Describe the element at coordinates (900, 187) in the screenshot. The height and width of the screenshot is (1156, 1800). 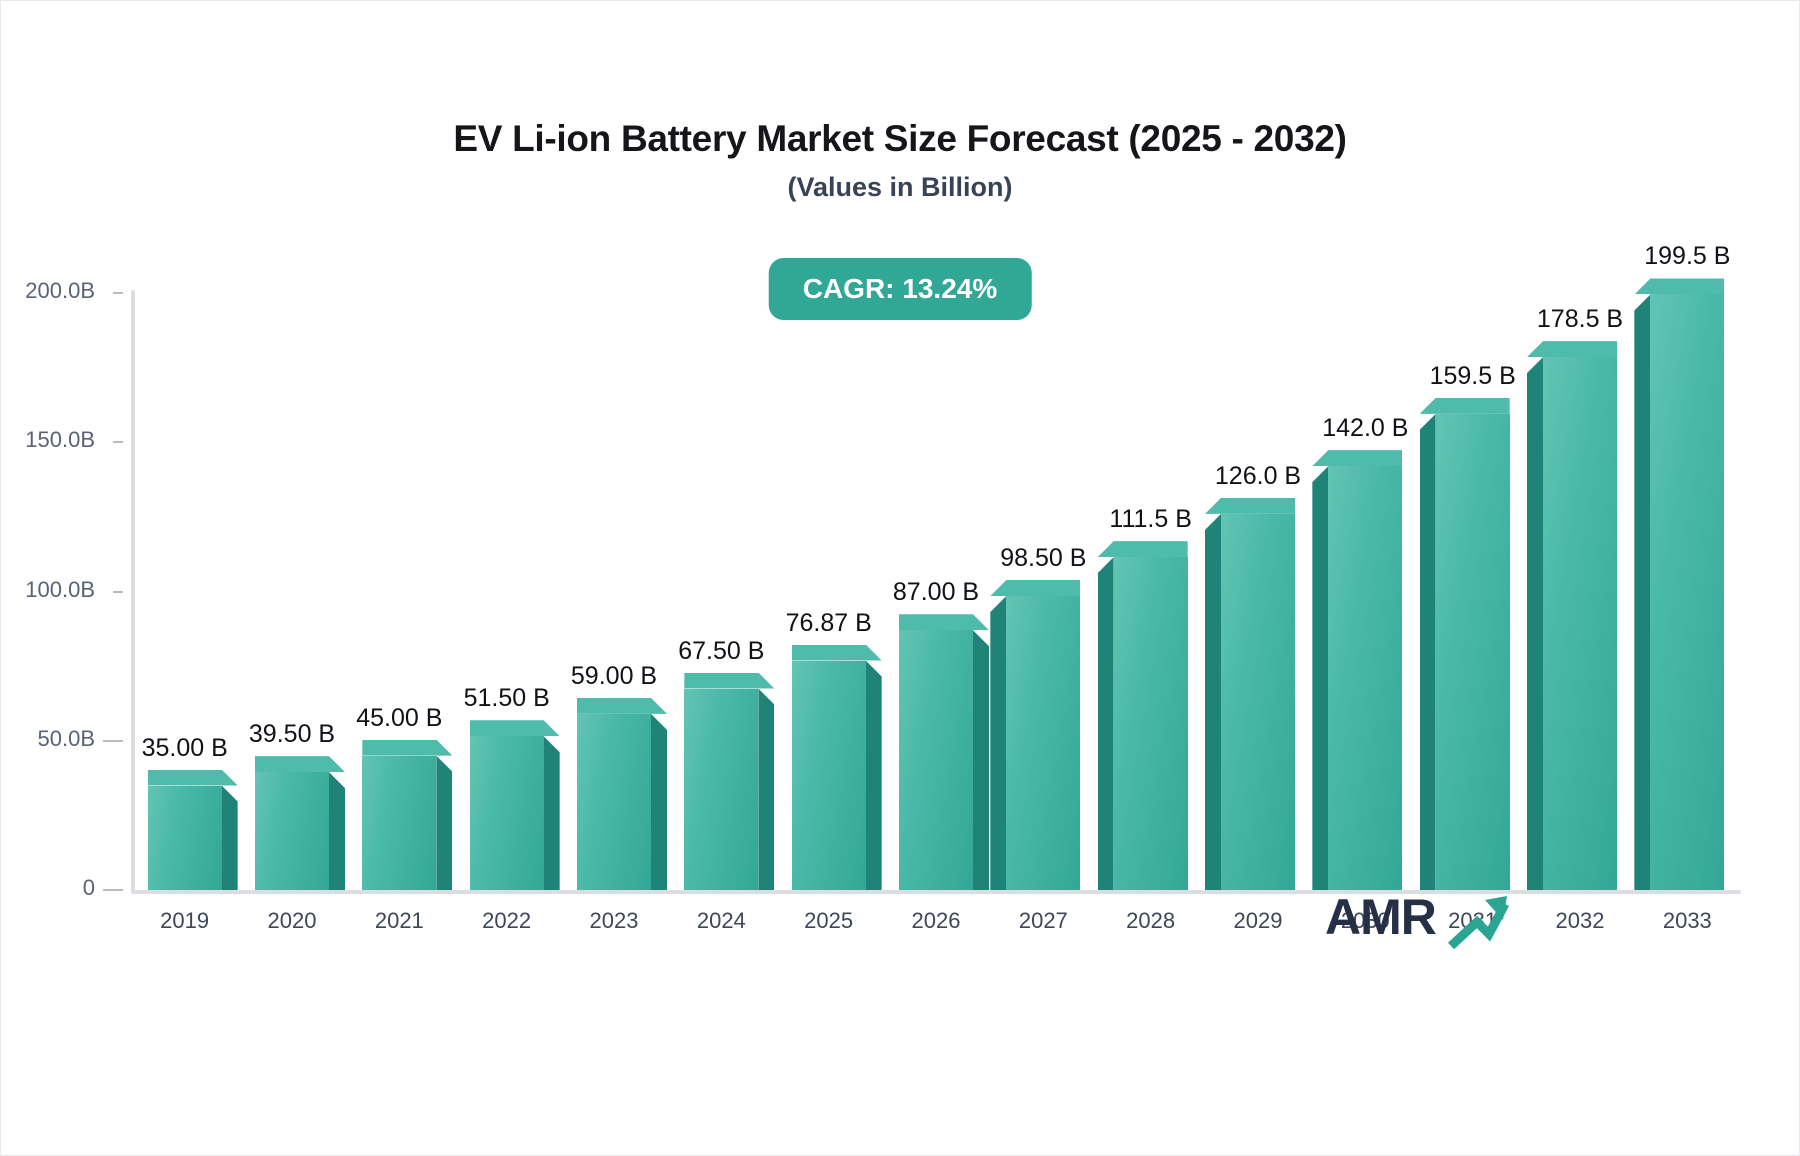
I see `chart-subtitle: (Values in Billion)` at that location.